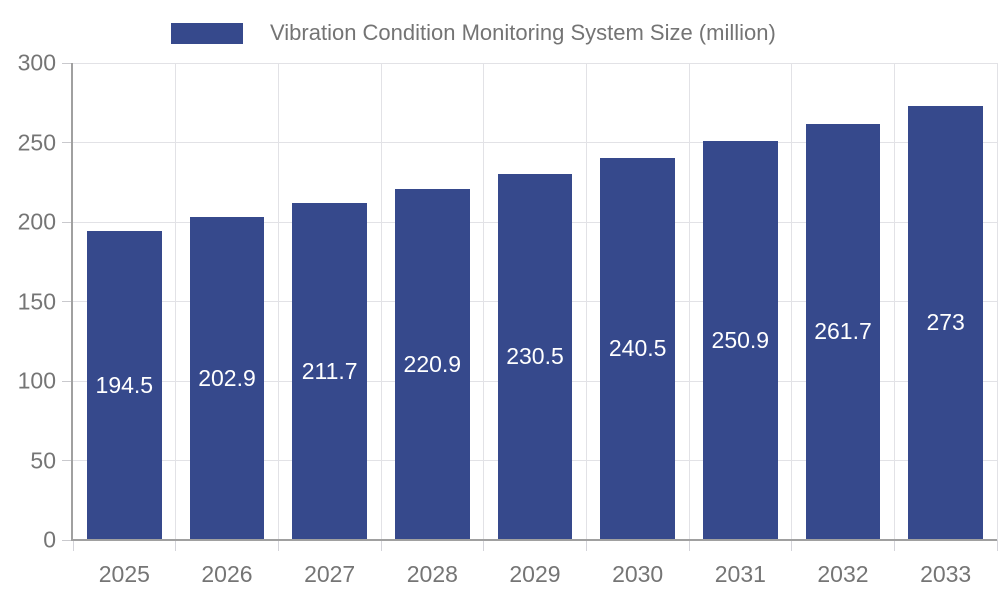 This screenshot has width=1000, height=600. I want to click on bar-value-label: 261.7, so click(843, 331).